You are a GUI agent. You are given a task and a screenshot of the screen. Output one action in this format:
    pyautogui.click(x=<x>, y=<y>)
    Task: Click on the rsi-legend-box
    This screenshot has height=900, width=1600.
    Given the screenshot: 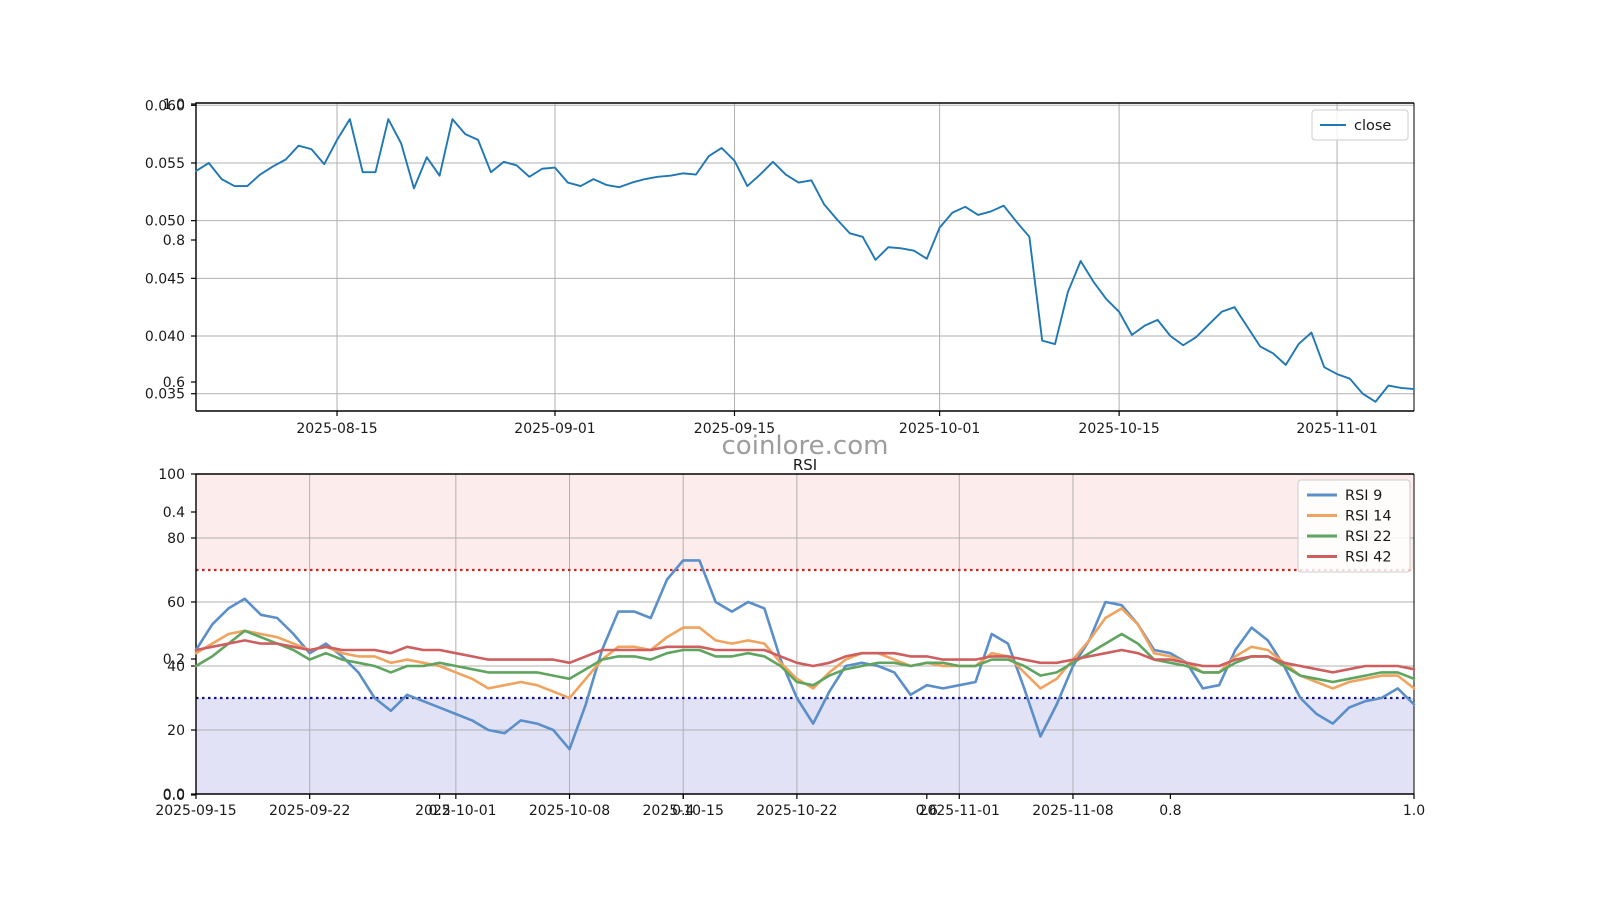 What is the action you would take?
    pyautogui.click(x=1354, y=526)
    